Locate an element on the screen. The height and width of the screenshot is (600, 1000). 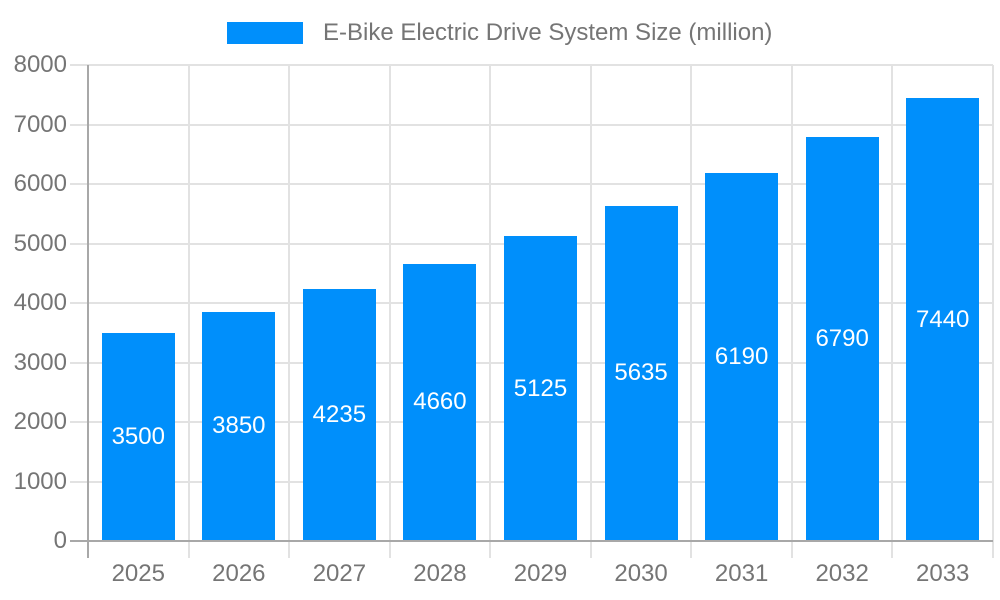
x-axis-tick-label: 2029 is located at coordinates (540, 573).